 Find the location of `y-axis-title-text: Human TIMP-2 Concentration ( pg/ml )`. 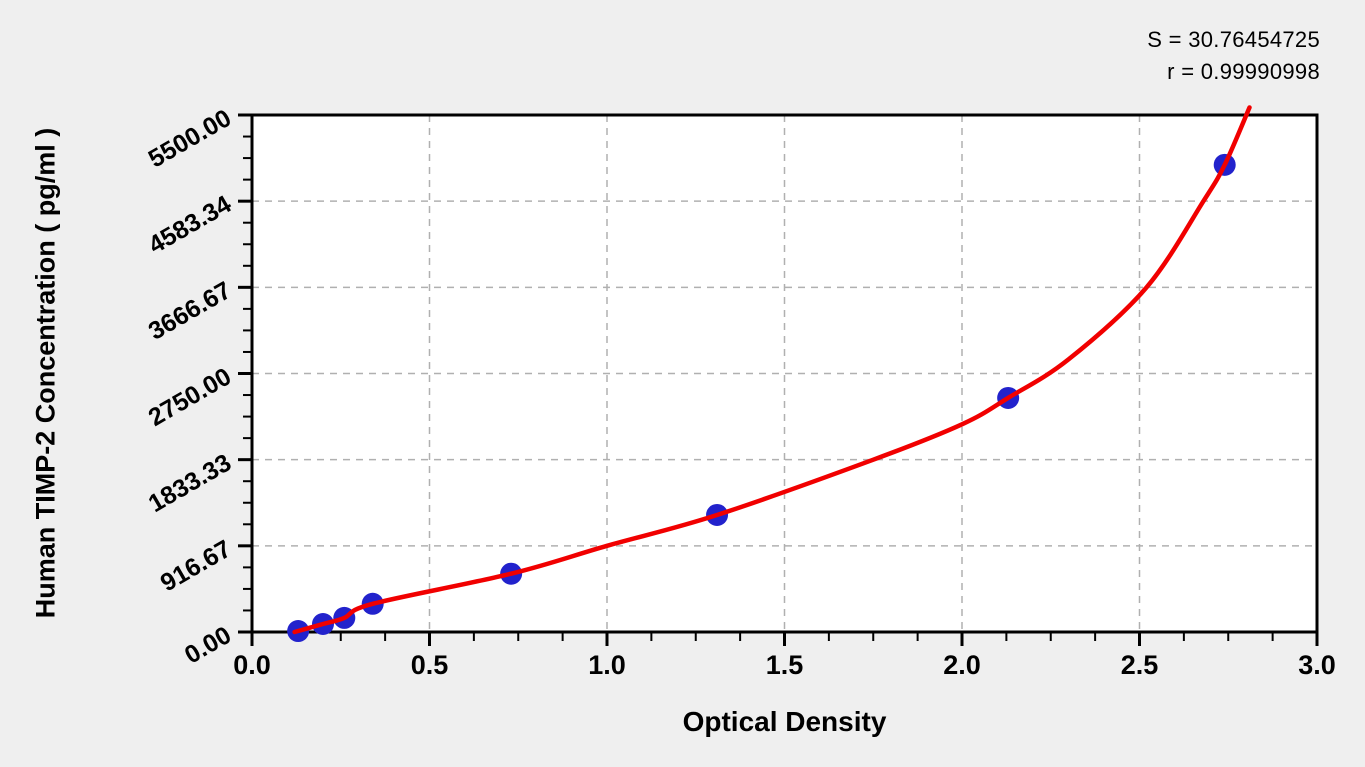

y-axis-title-text: Human TIMP-2 Concentration ( pg/ml ) is located at coordinates (45, 373).